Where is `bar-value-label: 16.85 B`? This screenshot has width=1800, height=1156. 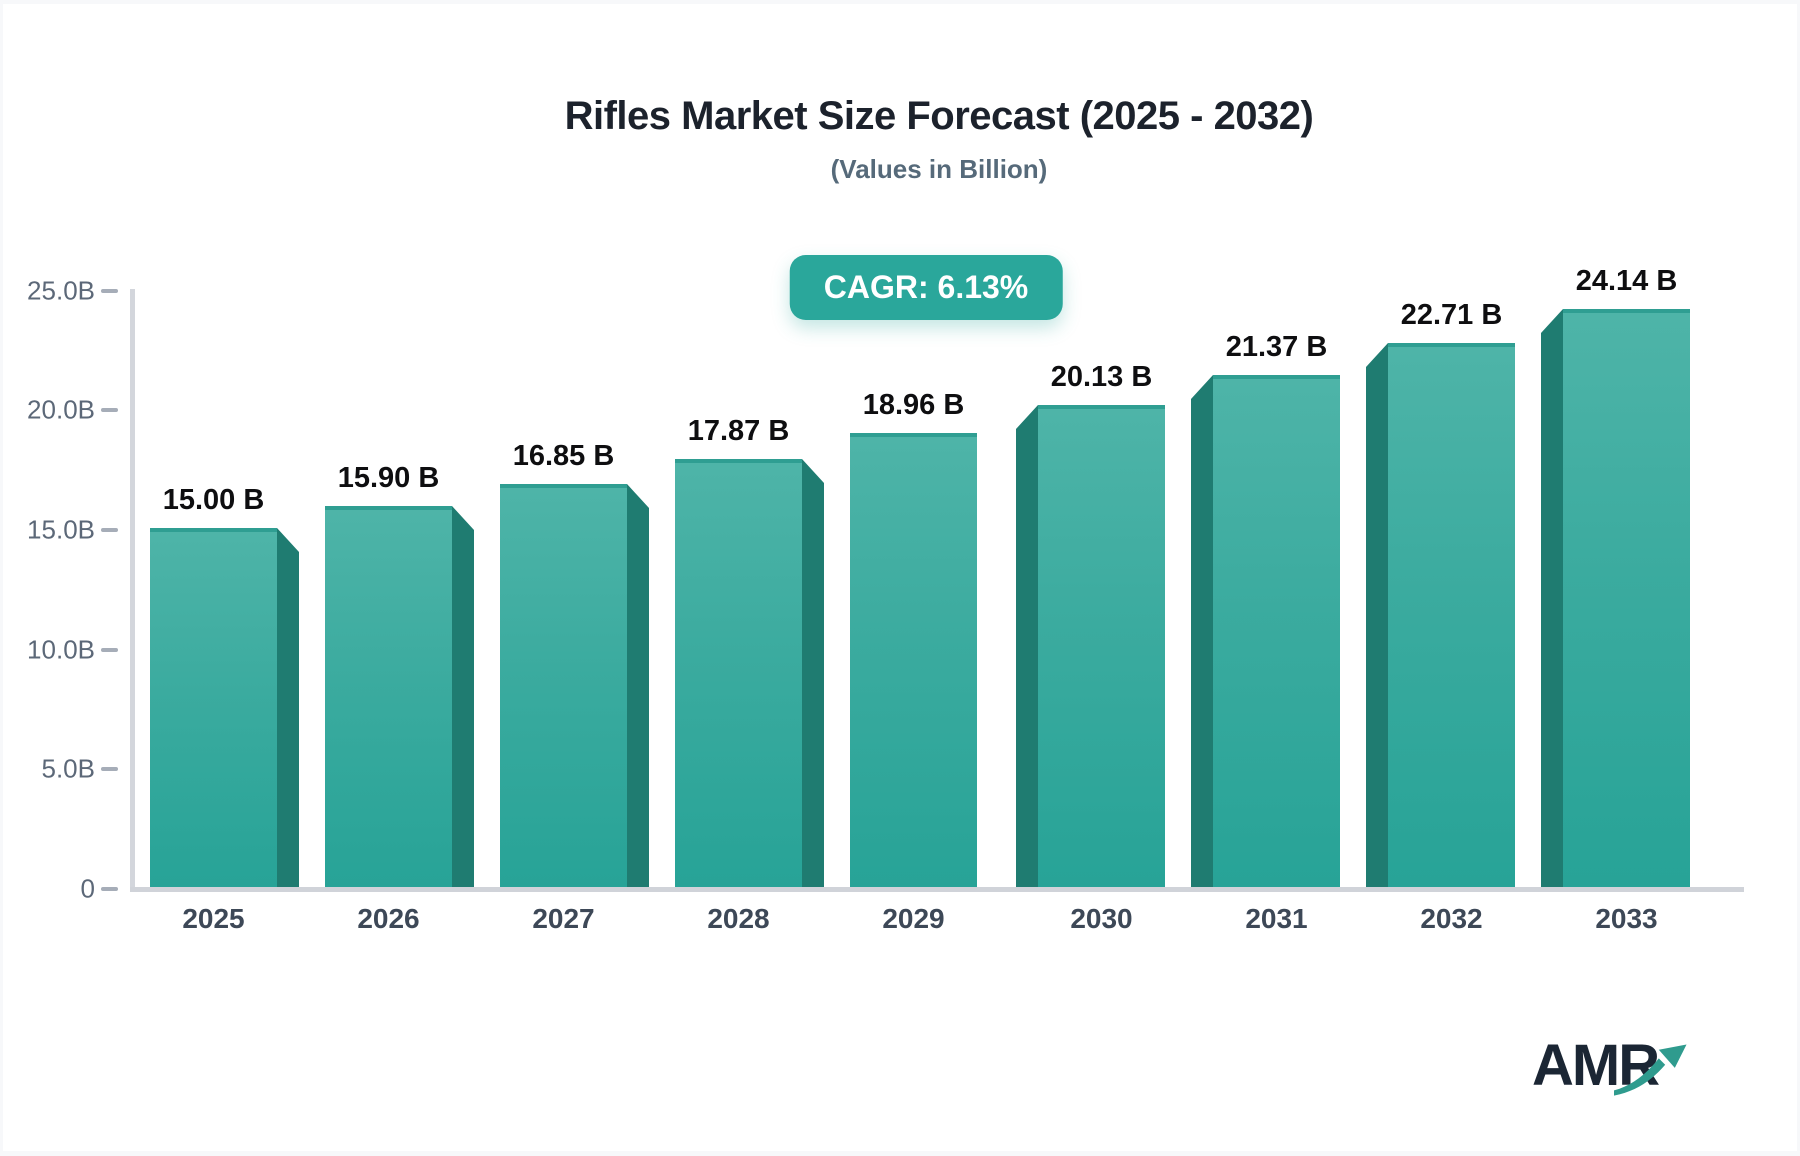 bar-value-label: 16.85 B is located at coordinates (563, 456).